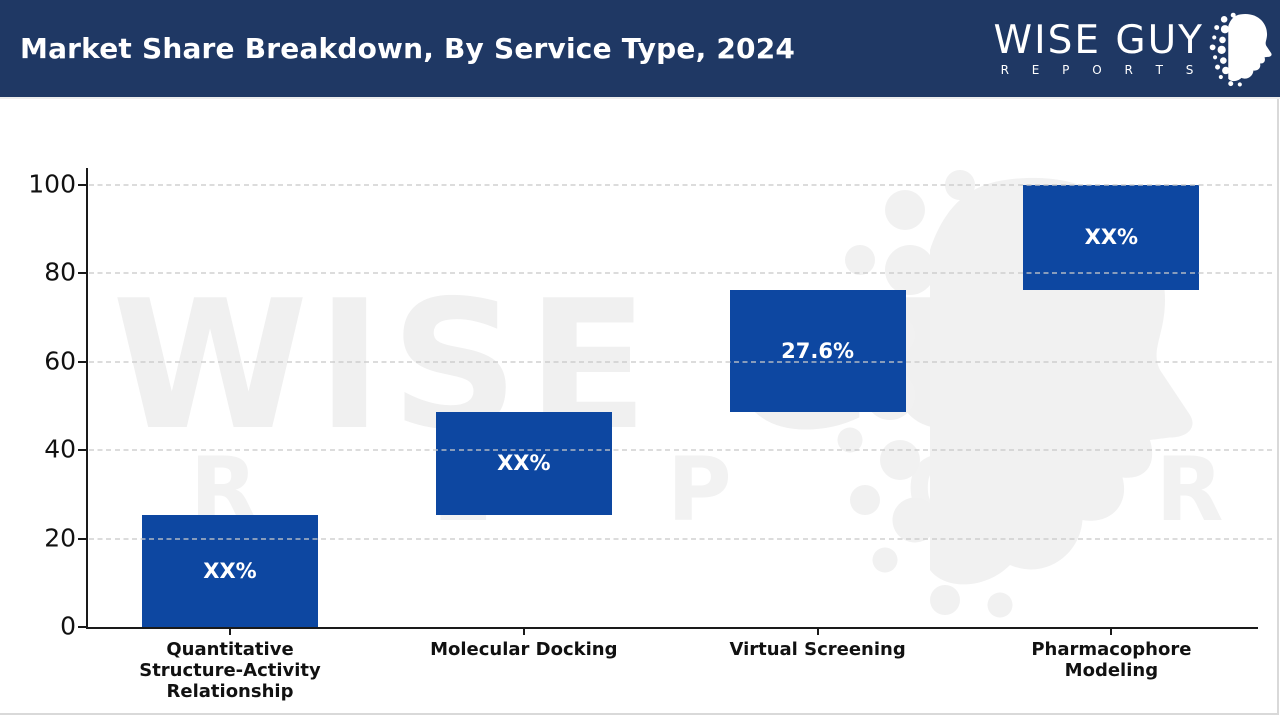 Image resolution: width=1280 pixels, height=720 pixels. What do you see at coordinates (640, 98) in the screenshot?
I see `header-divider` at bounding box center [640, 98].